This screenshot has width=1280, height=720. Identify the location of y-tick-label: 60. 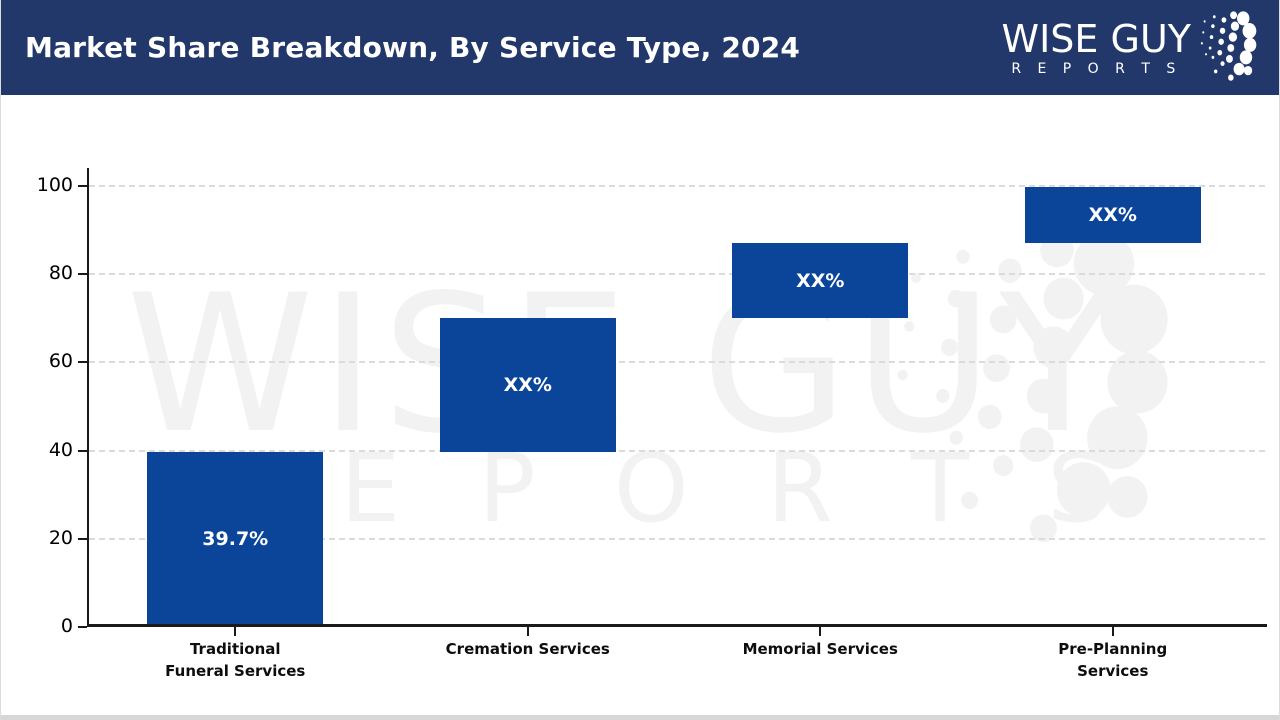
(60, 361).